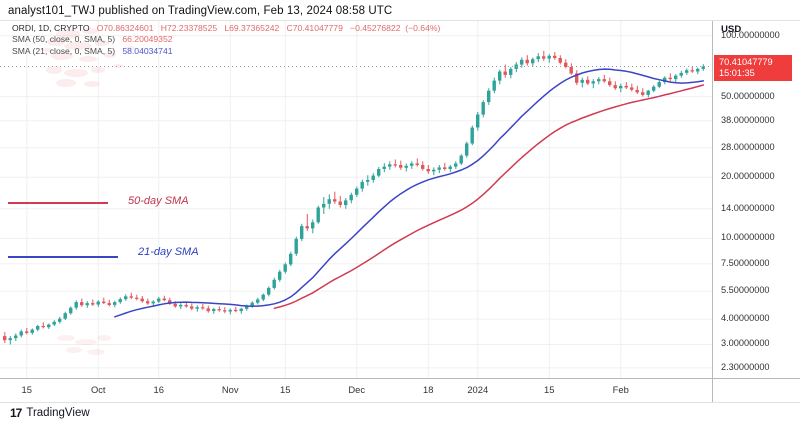 This screenshot has height=430, width=800. I want to click on current-price-time: 15:01:35, so click(737, 72).